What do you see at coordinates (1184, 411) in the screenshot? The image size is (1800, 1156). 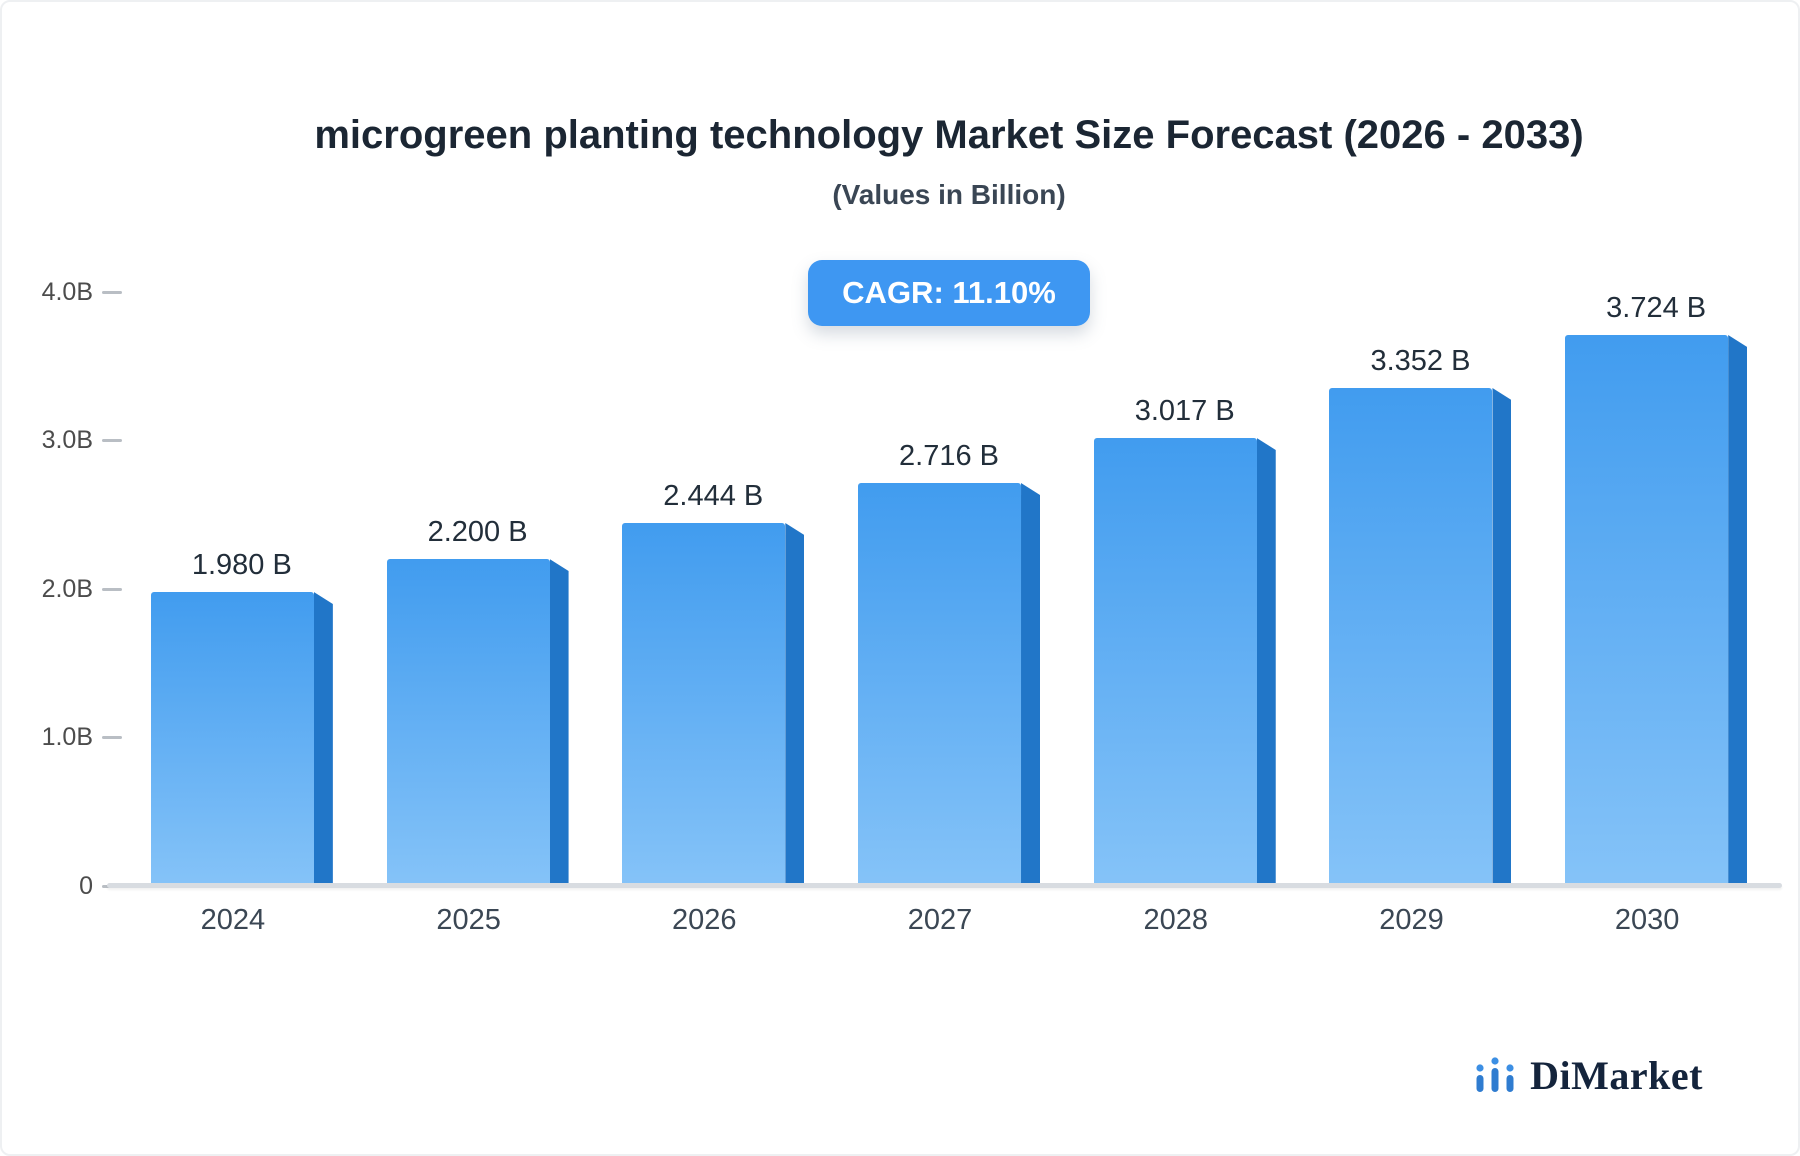 I see `bar-value-label: 3.017 B` at bounding box center [1184, 411].